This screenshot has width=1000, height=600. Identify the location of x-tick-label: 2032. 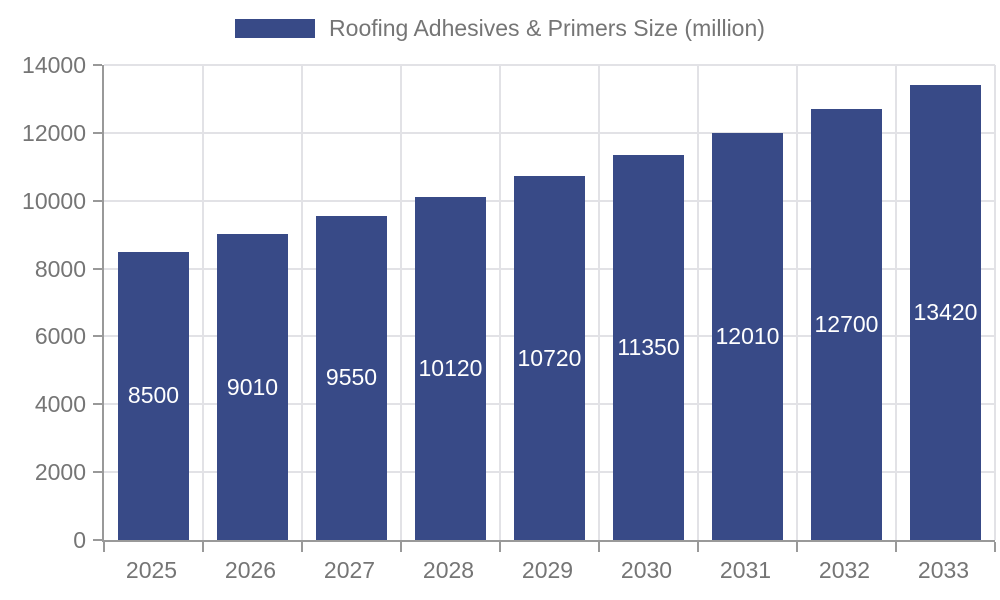
(844, 570).